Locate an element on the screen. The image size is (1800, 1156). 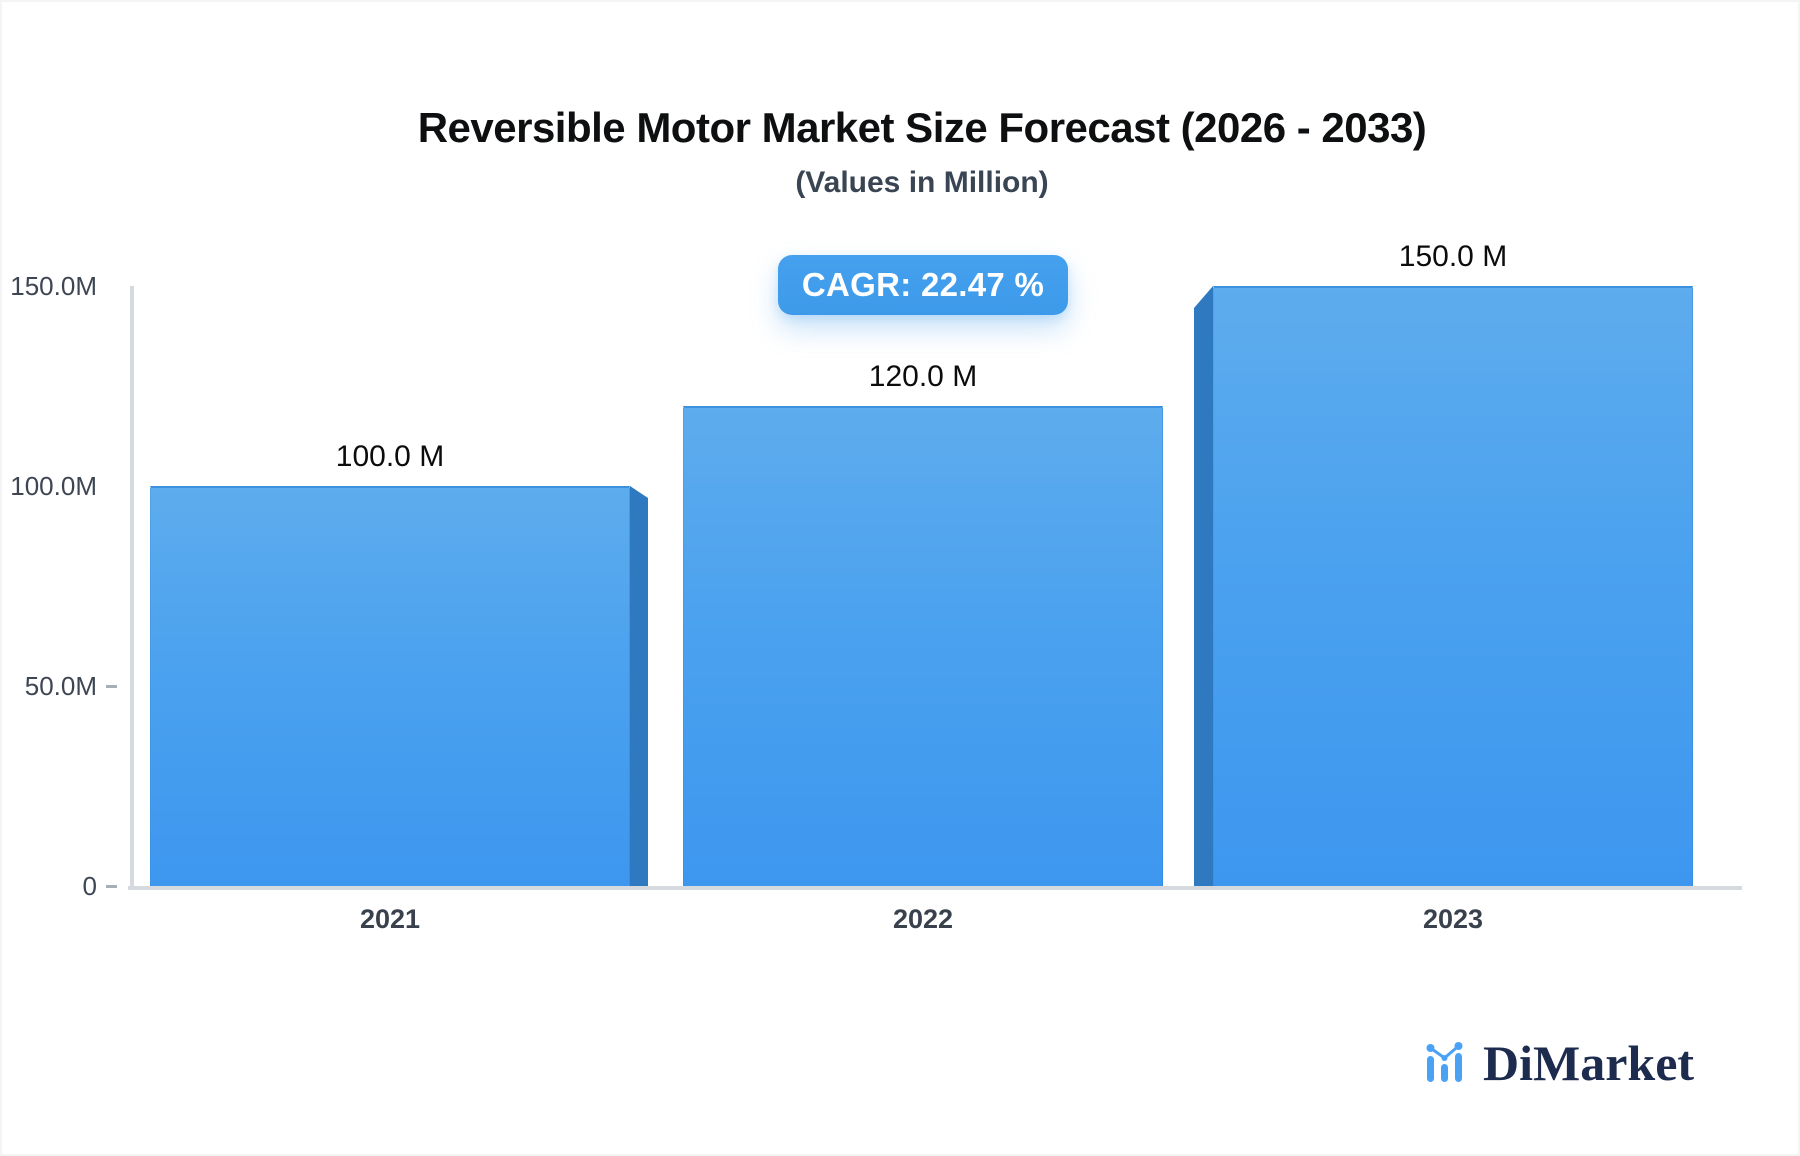
brand-logo: DiMarket is located at coordinates (1559, 1063).